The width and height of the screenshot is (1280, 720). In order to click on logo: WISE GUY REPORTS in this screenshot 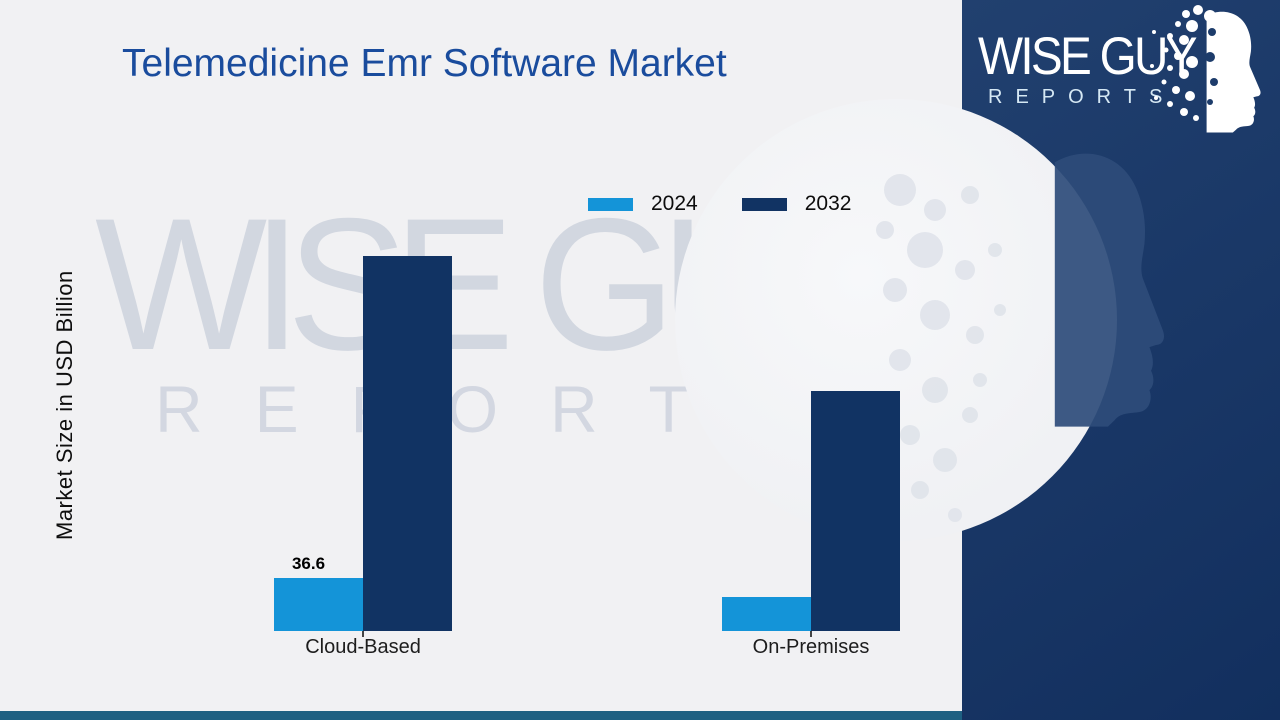, I will do `click(1098, 68)`.